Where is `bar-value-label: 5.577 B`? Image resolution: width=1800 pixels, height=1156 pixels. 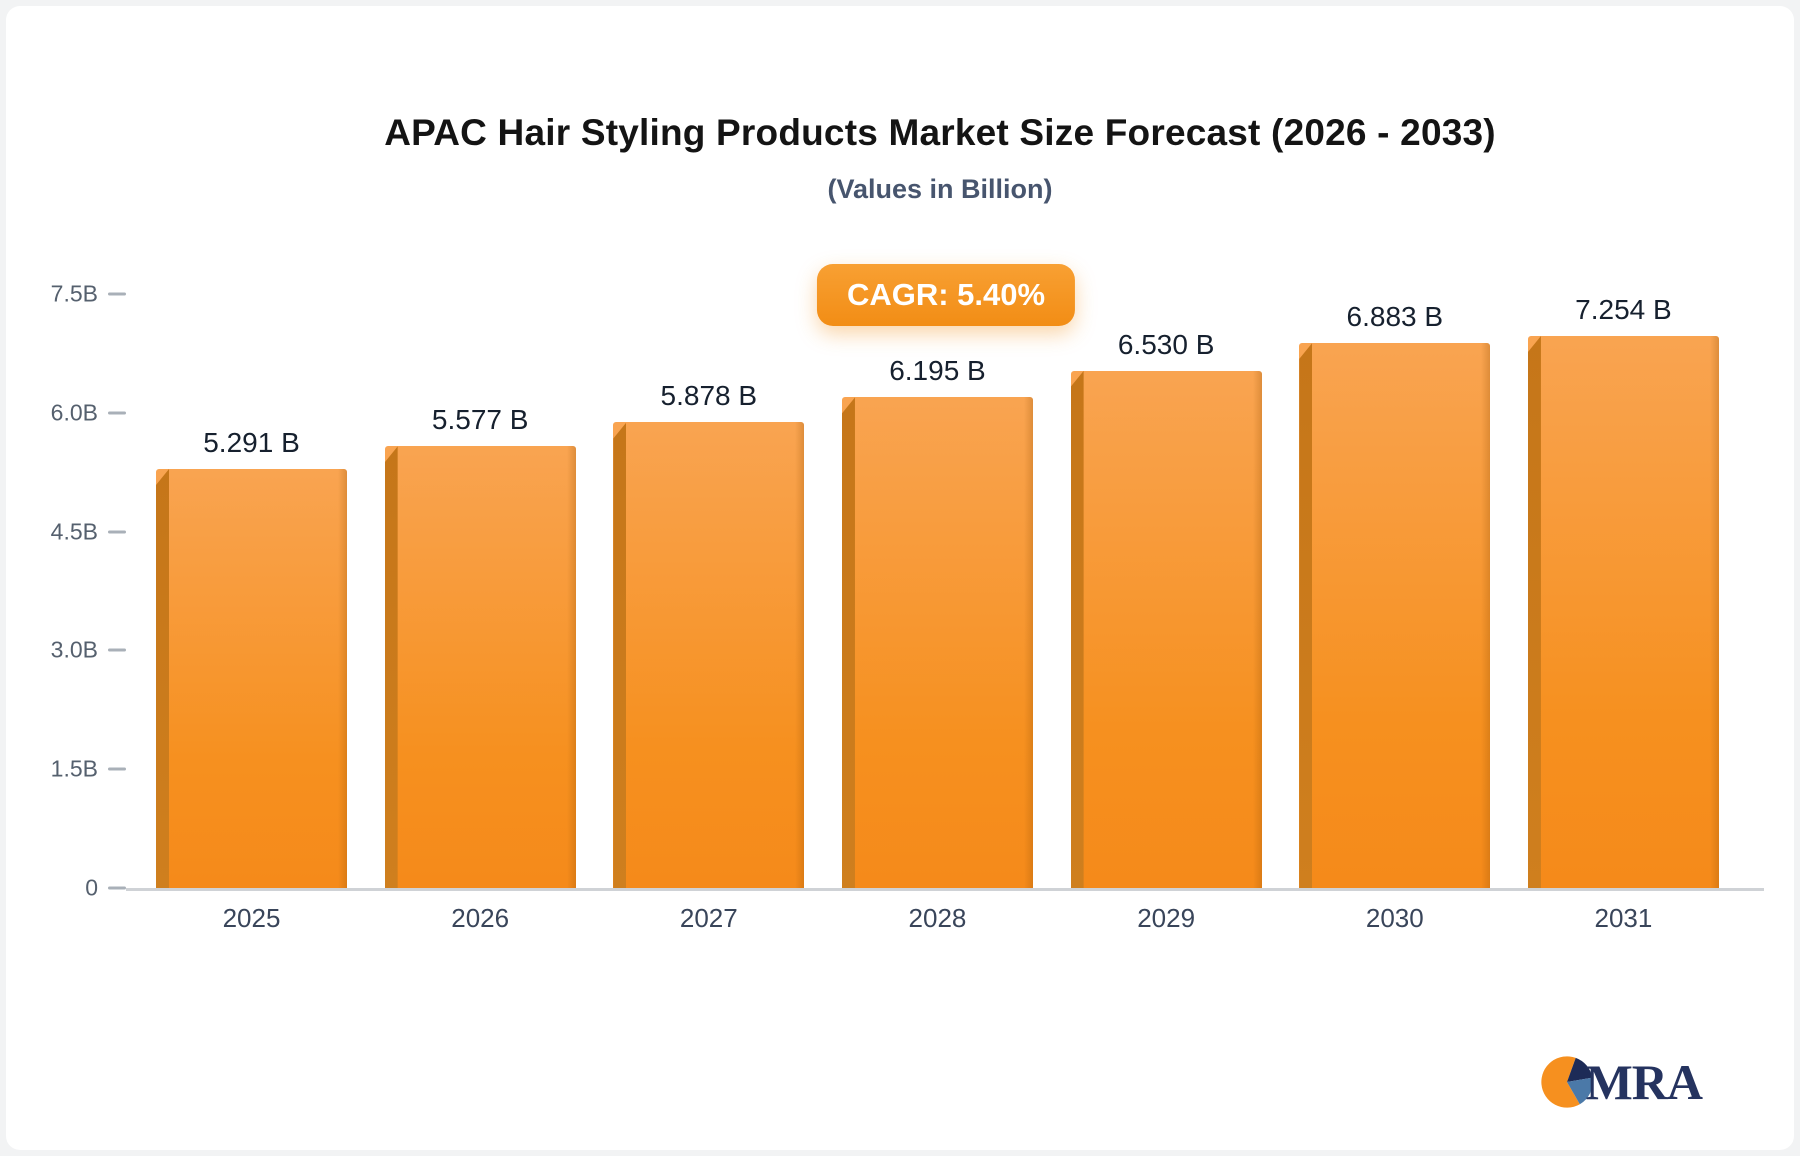 bar-value-label: 5.577 B is located at coordinates (480, 420).